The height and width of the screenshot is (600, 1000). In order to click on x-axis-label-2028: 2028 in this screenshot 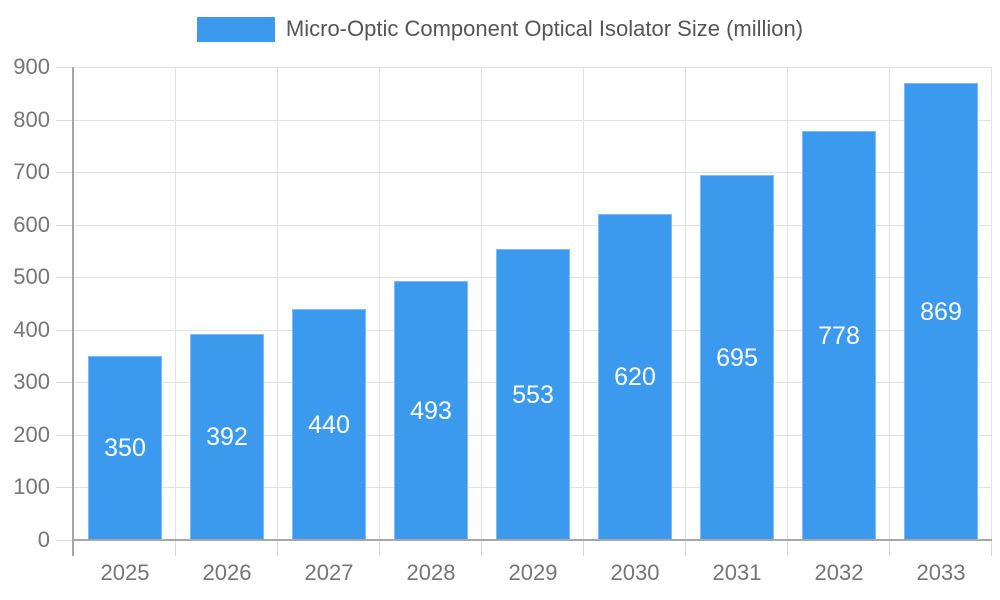, I will do `click(431, 572)`.